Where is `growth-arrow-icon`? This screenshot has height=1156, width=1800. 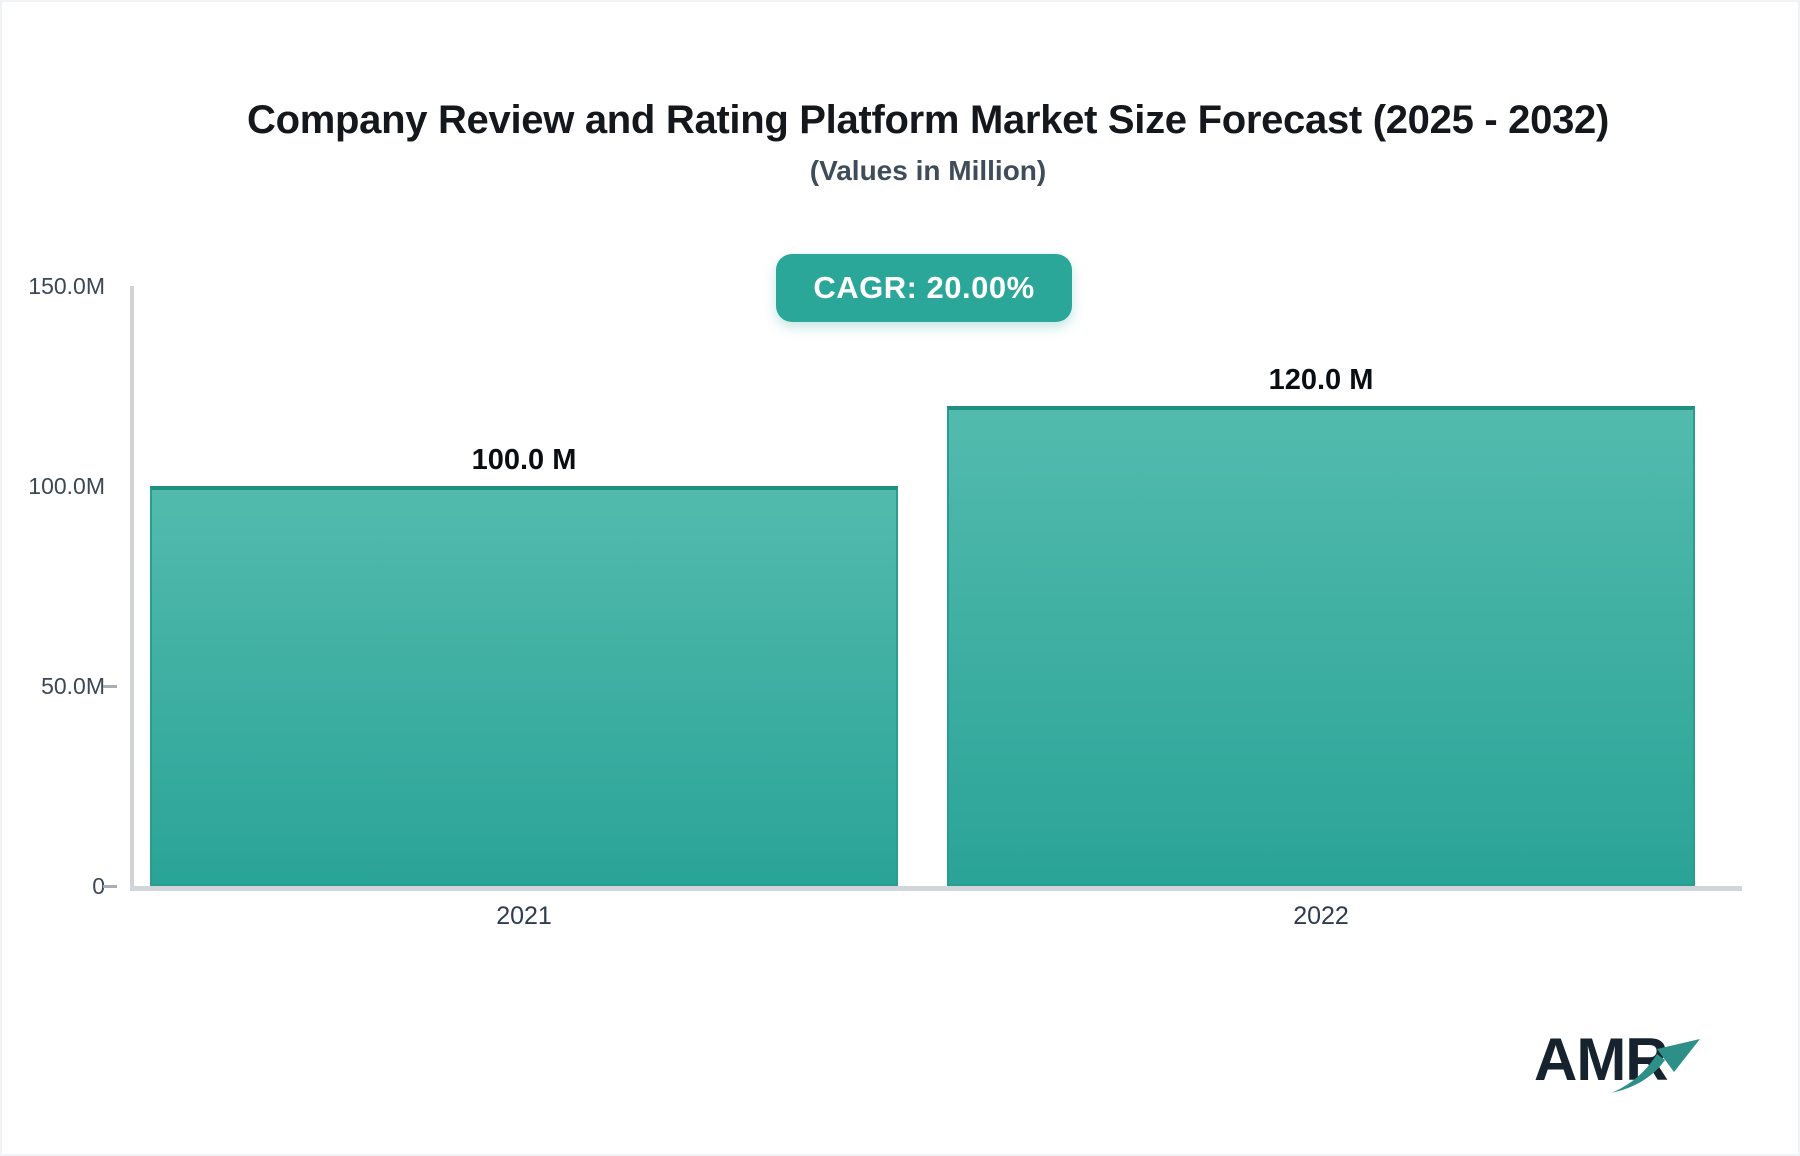 growth-arrow-icon is located at coordinates (1655, 1066).